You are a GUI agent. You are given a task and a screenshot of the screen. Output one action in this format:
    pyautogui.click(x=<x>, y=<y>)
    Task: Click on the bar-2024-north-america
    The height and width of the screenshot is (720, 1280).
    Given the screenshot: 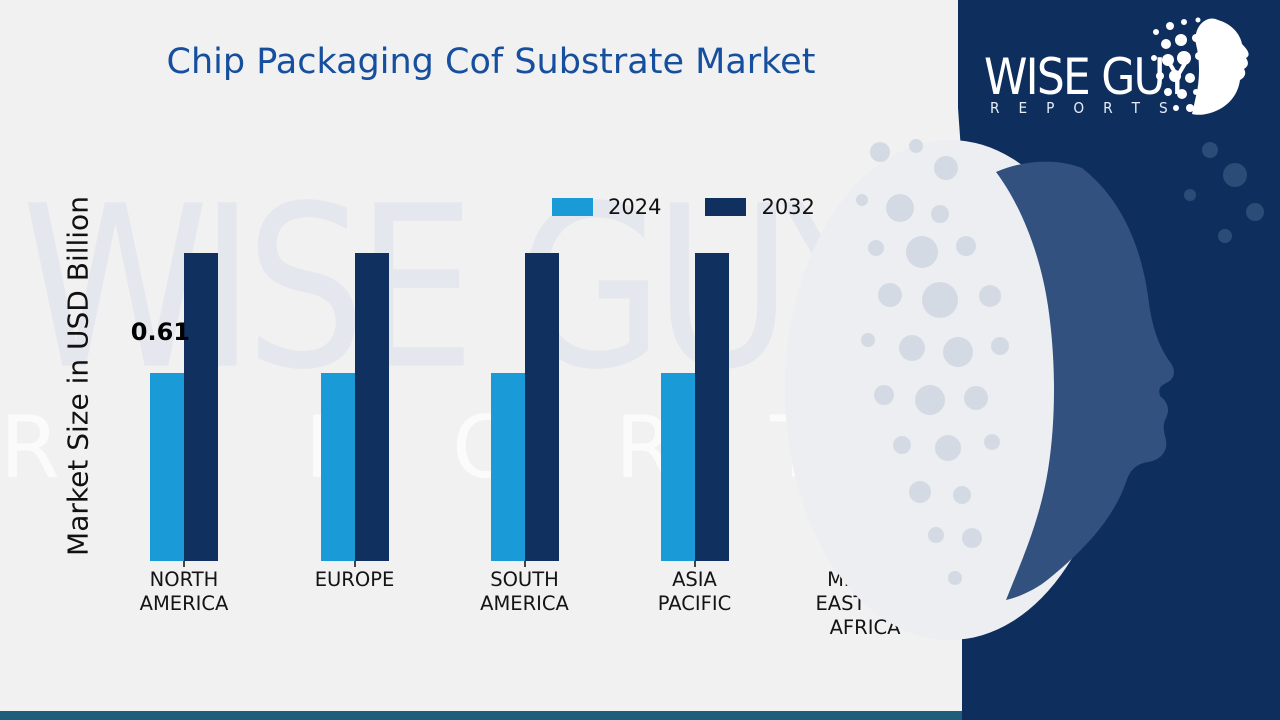 What is the action you would take?
    pyautogui.click(x=167, y=467)
    